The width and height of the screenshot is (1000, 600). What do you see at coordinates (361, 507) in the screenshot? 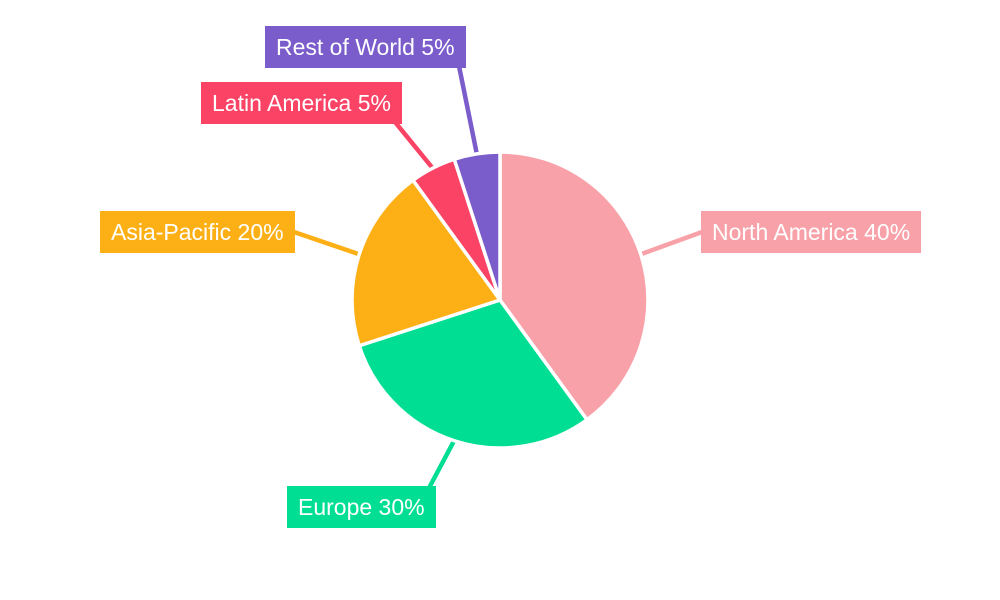
I see `pie-label-europe: Europe 30%` at bounding box center [361, 507].